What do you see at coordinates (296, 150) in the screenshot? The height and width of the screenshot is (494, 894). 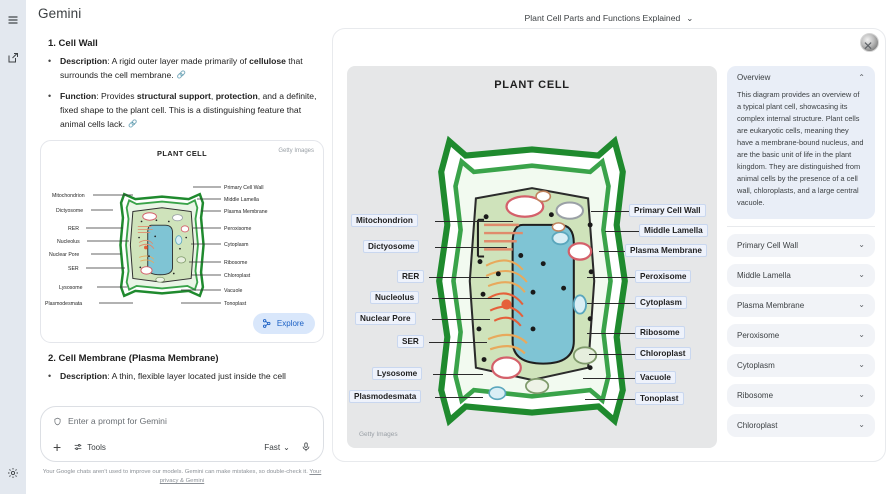 I see `thumbnail-watermark: Getty Images` at bounding box center [296, 150].